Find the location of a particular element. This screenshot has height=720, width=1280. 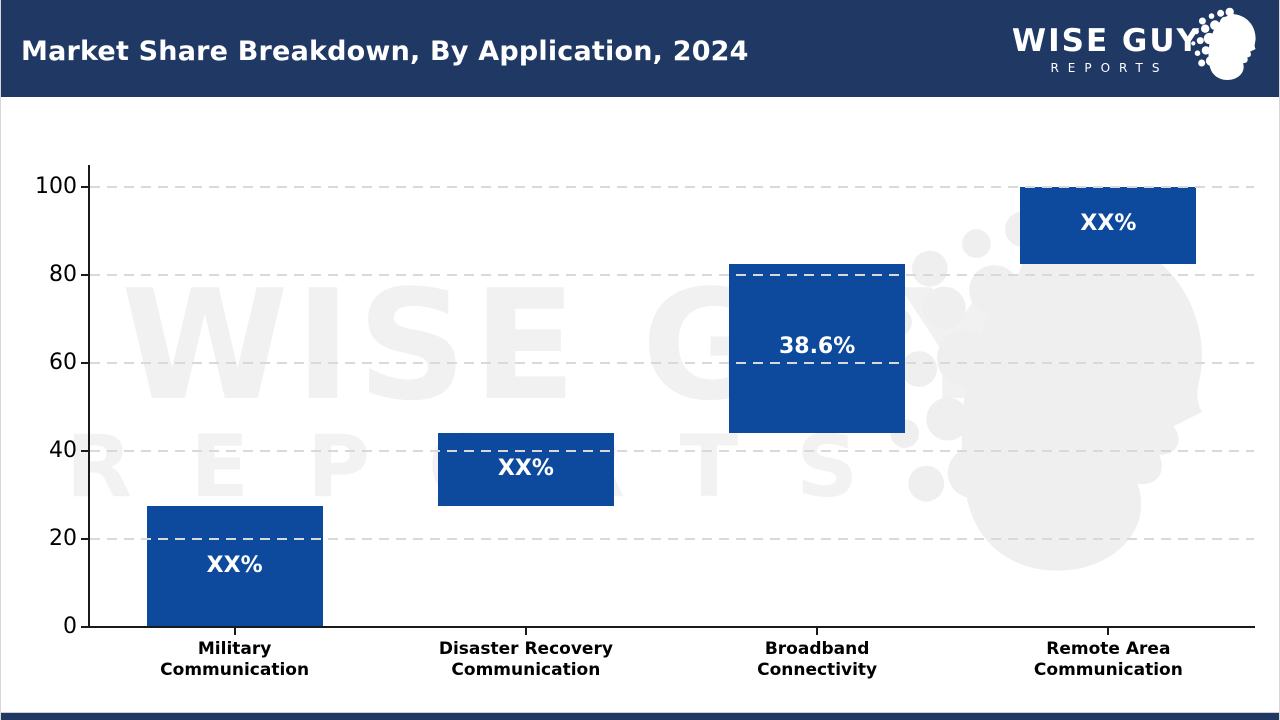

bar-value-label-3: 38.6% is located at coordinates (817, 347).